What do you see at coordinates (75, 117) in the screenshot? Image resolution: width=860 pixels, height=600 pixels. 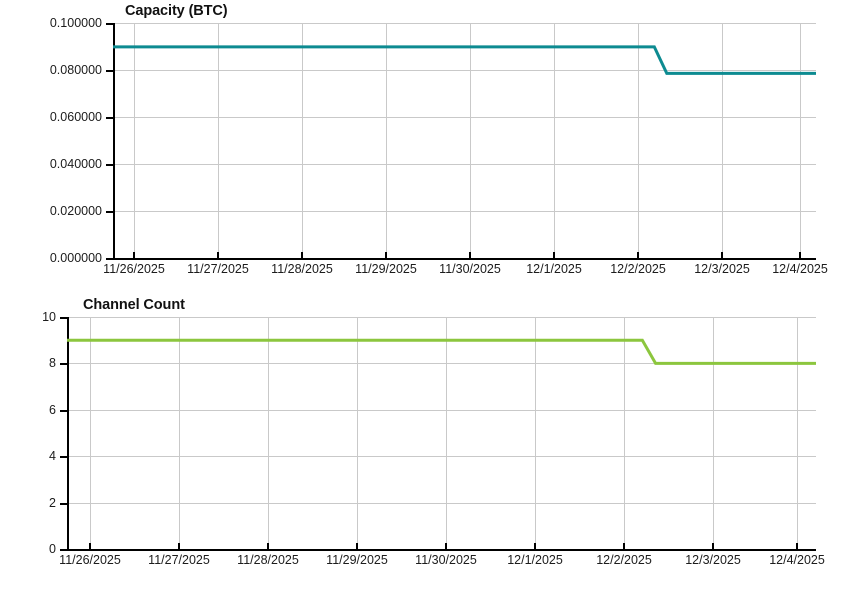 I see `capacity-y-tick-label: 0.060000` at bounding box center [75, 117].